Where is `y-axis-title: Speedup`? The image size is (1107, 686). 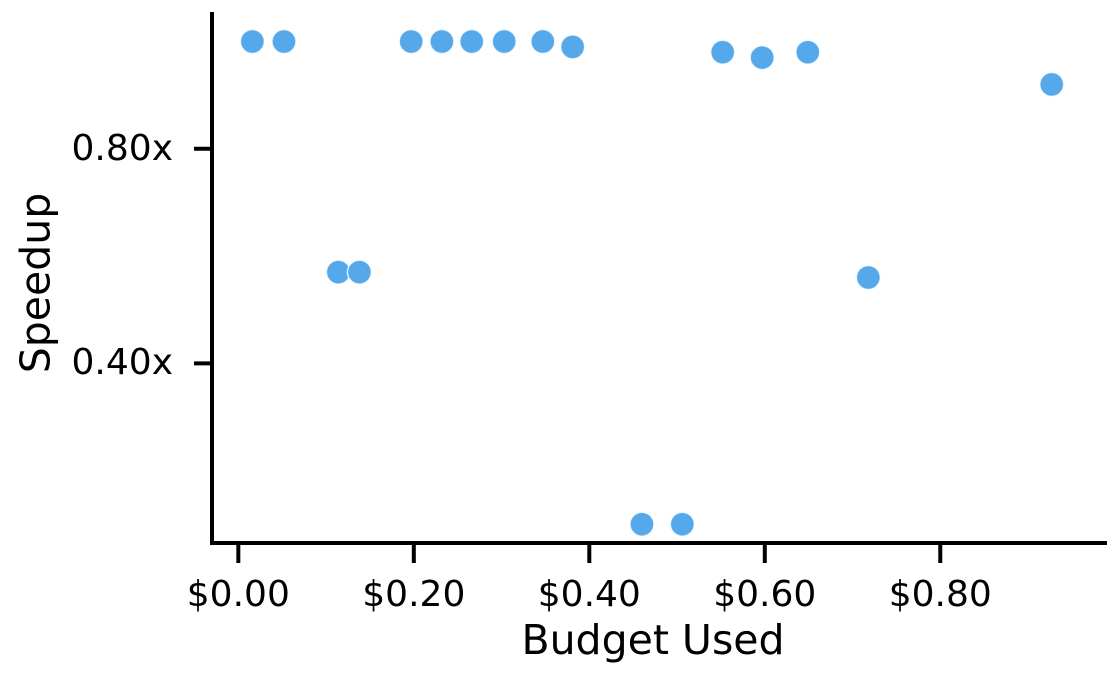 y-axis-title: Speedup is located at coordinates (35, 283).